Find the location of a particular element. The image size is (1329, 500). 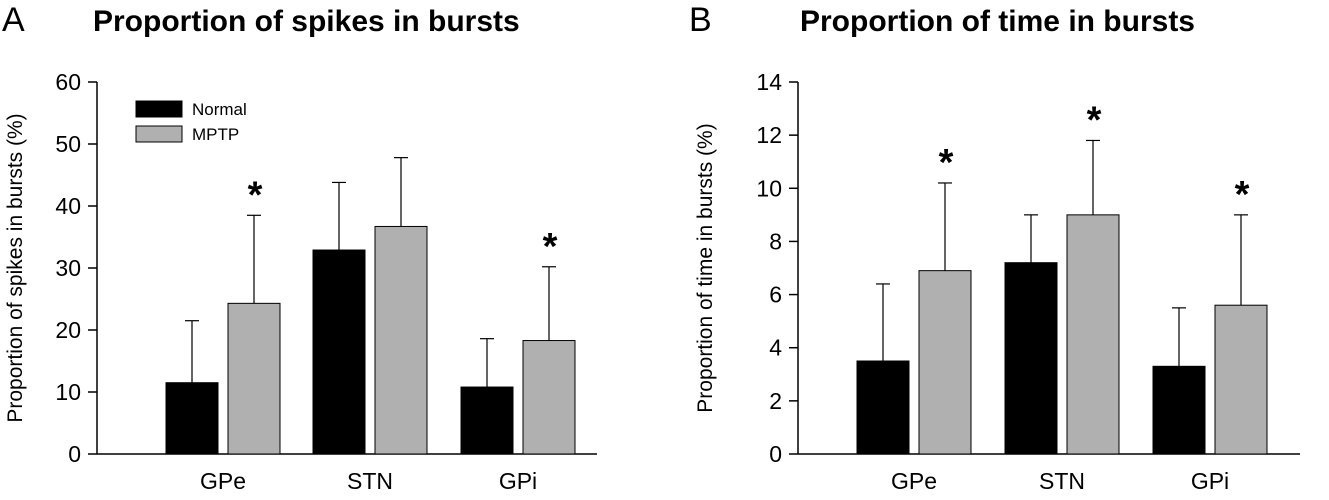

y-tick-label-b: 12 is located at coordinates (769, 135).